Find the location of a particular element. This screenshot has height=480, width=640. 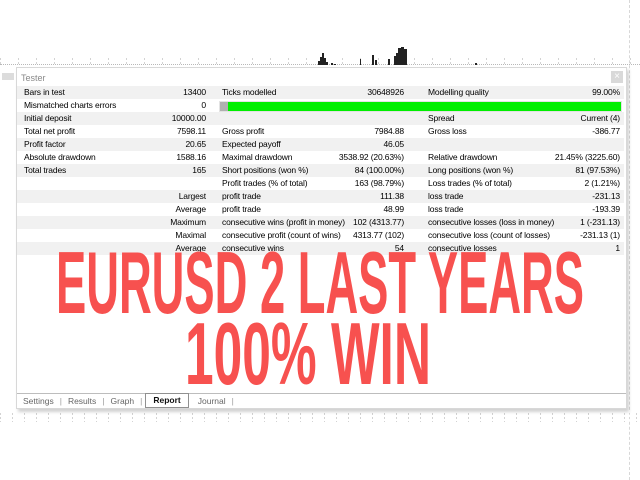

report-value: 0 is located at coordinates (203, 105).